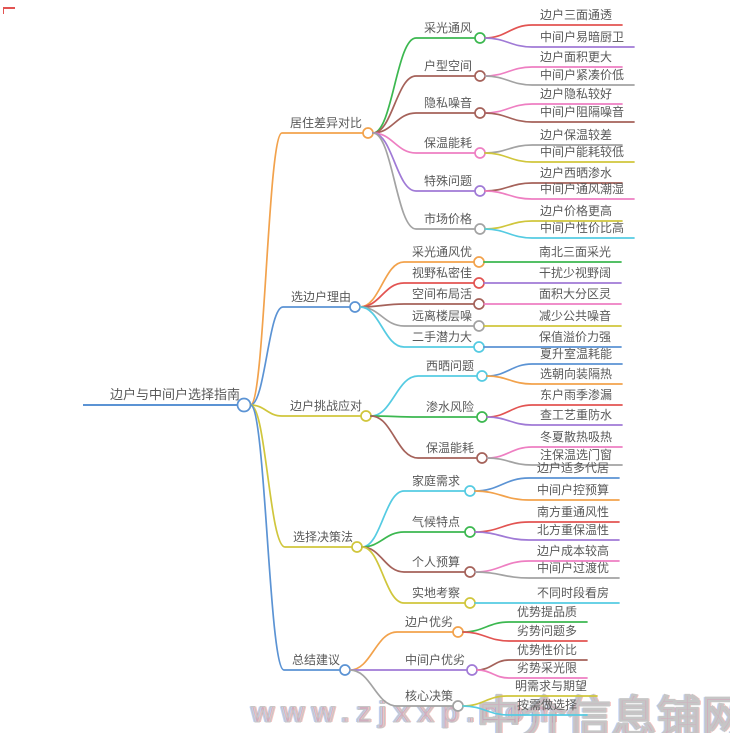 Image resolution: width=730 pixels, height=733 pixels. I want to click on topic-node-label: 气候特点, so click(436, 522).